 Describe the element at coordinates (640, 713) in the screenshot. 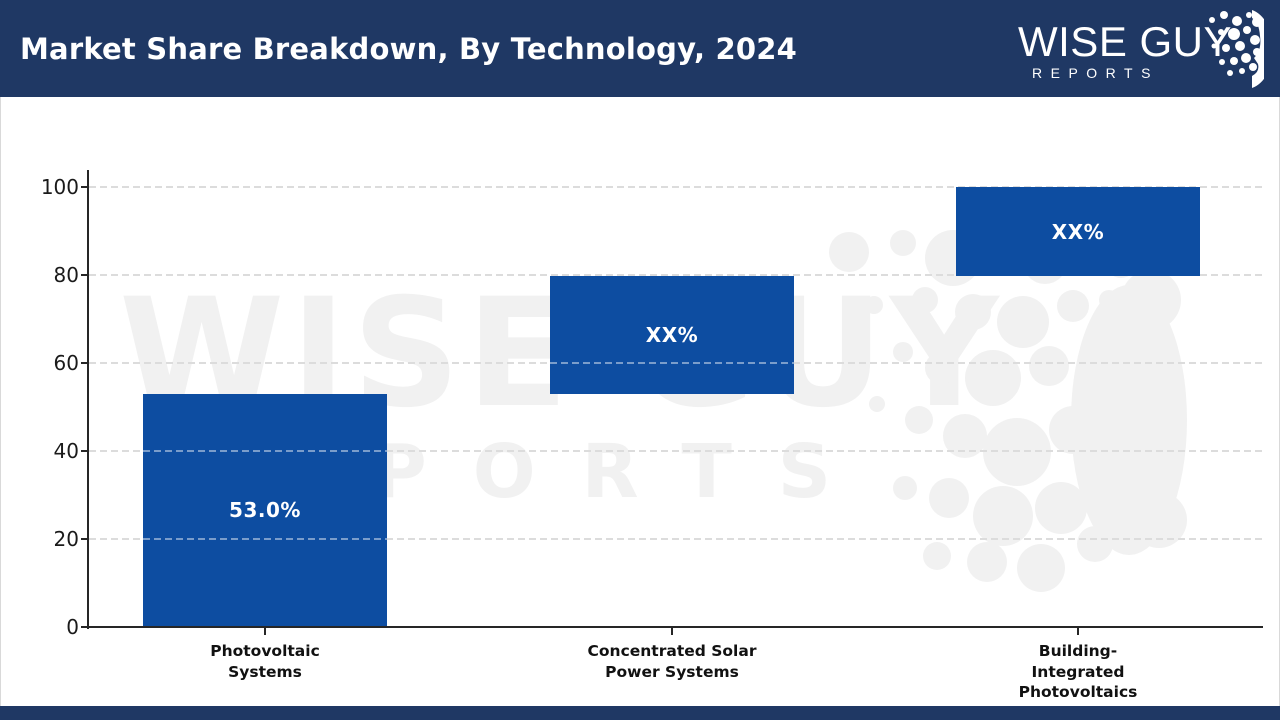

I see `footer-bar` at that location.